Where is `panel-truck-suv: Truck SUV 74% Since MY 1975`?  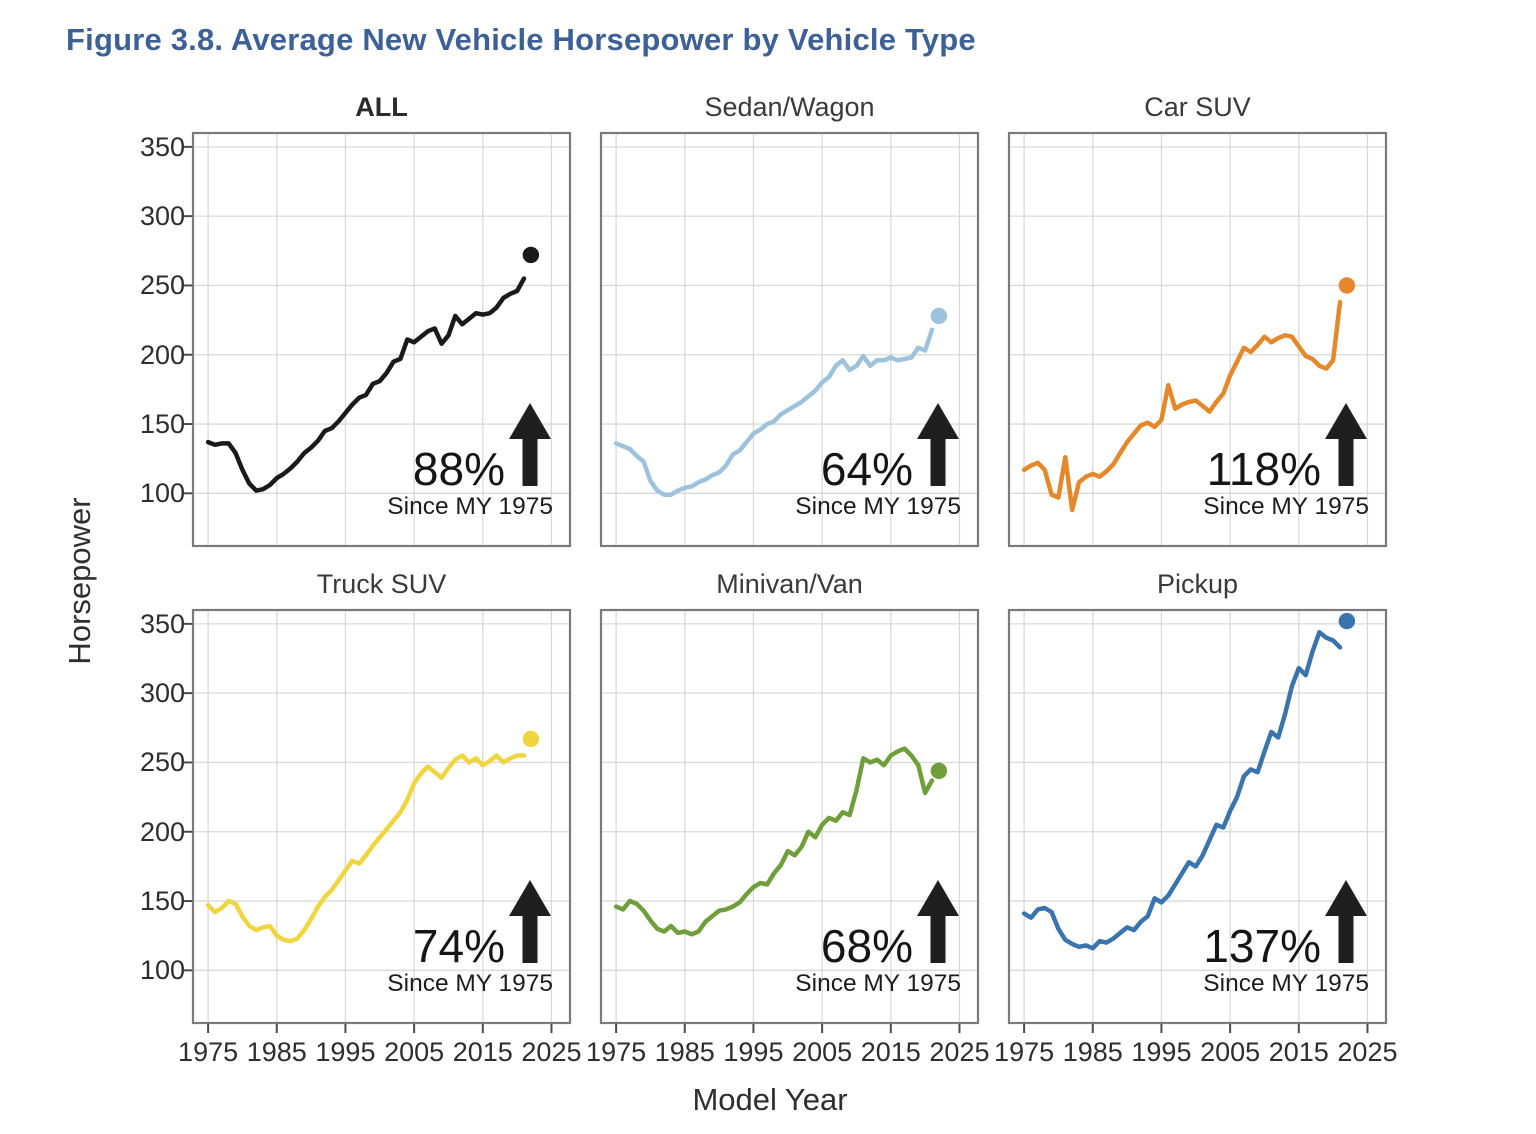 panel-truck-suv: Truck SUV 74% Since MY 1975 is located at coordinates (378, 801).